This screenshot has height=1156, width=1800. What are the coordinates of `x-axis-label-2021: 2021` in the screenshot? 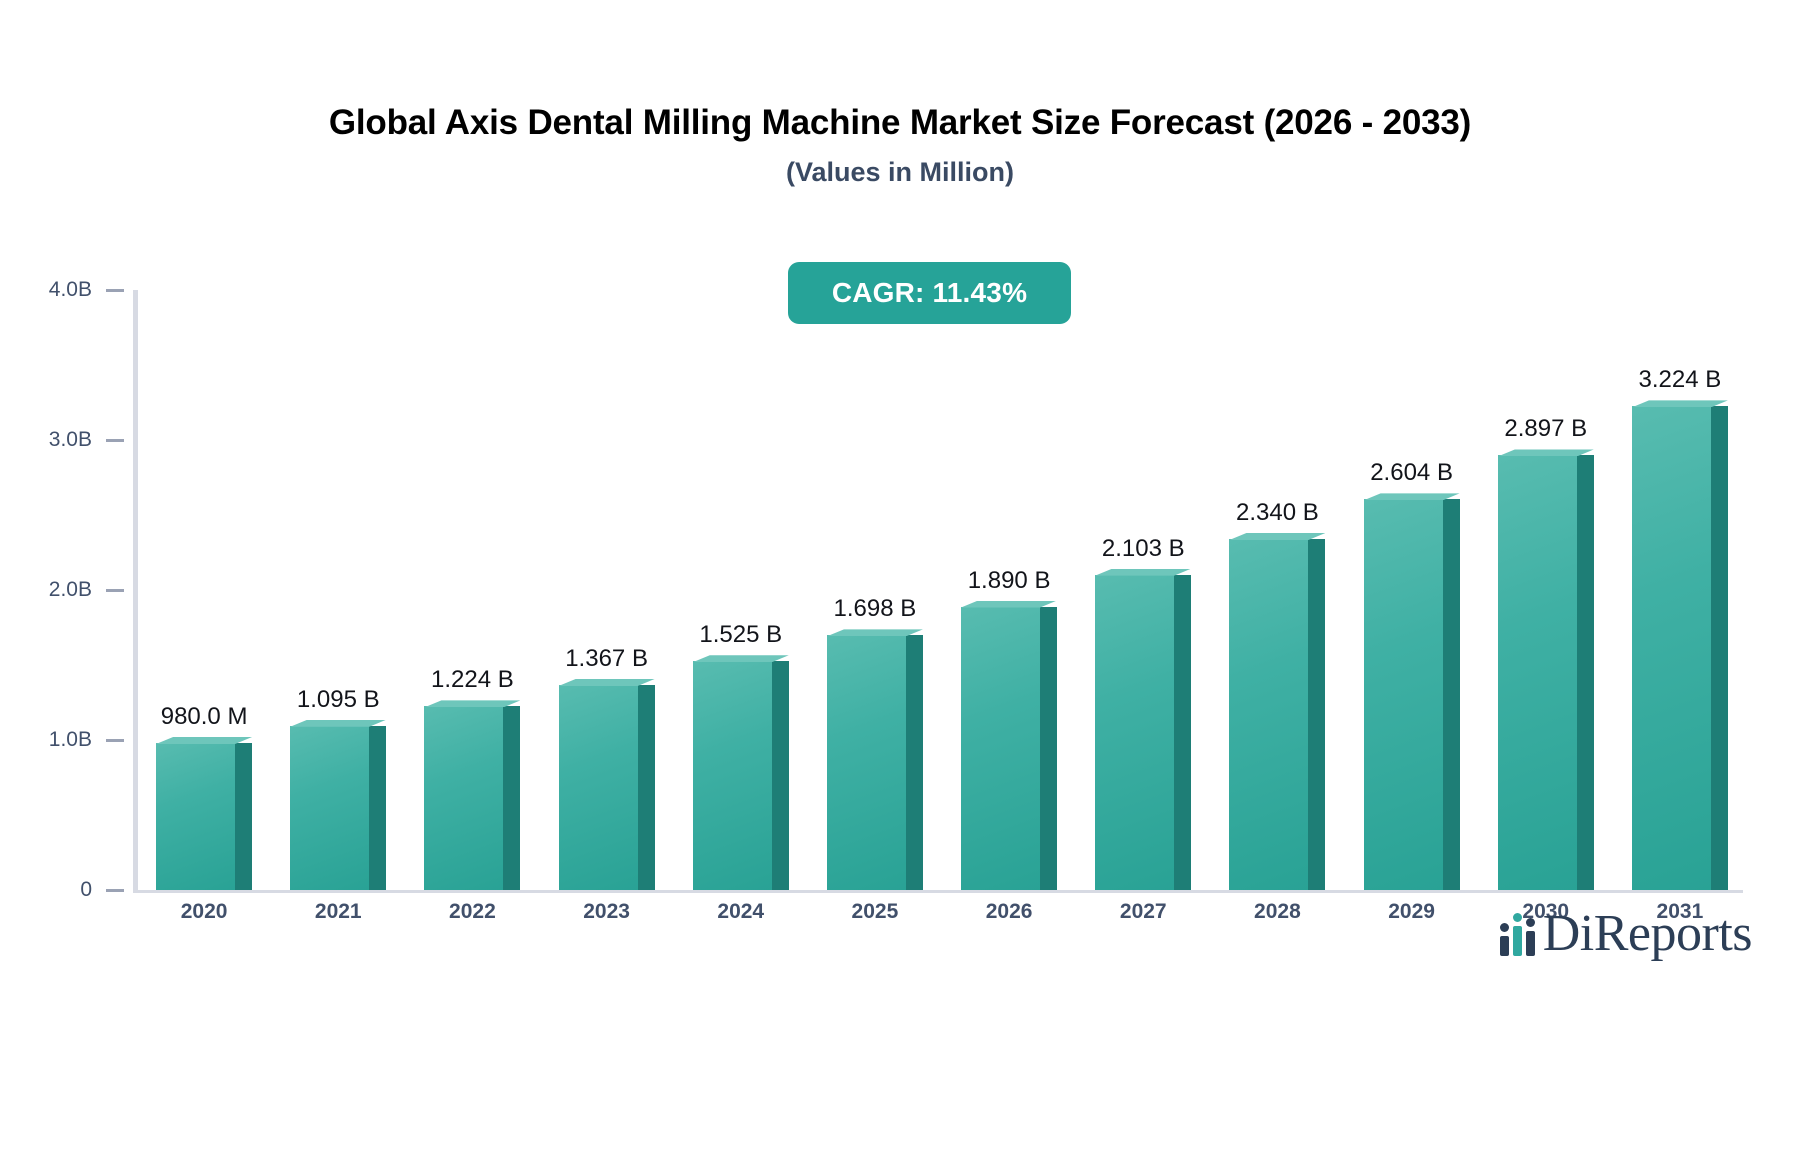 It's located at (338, 911).